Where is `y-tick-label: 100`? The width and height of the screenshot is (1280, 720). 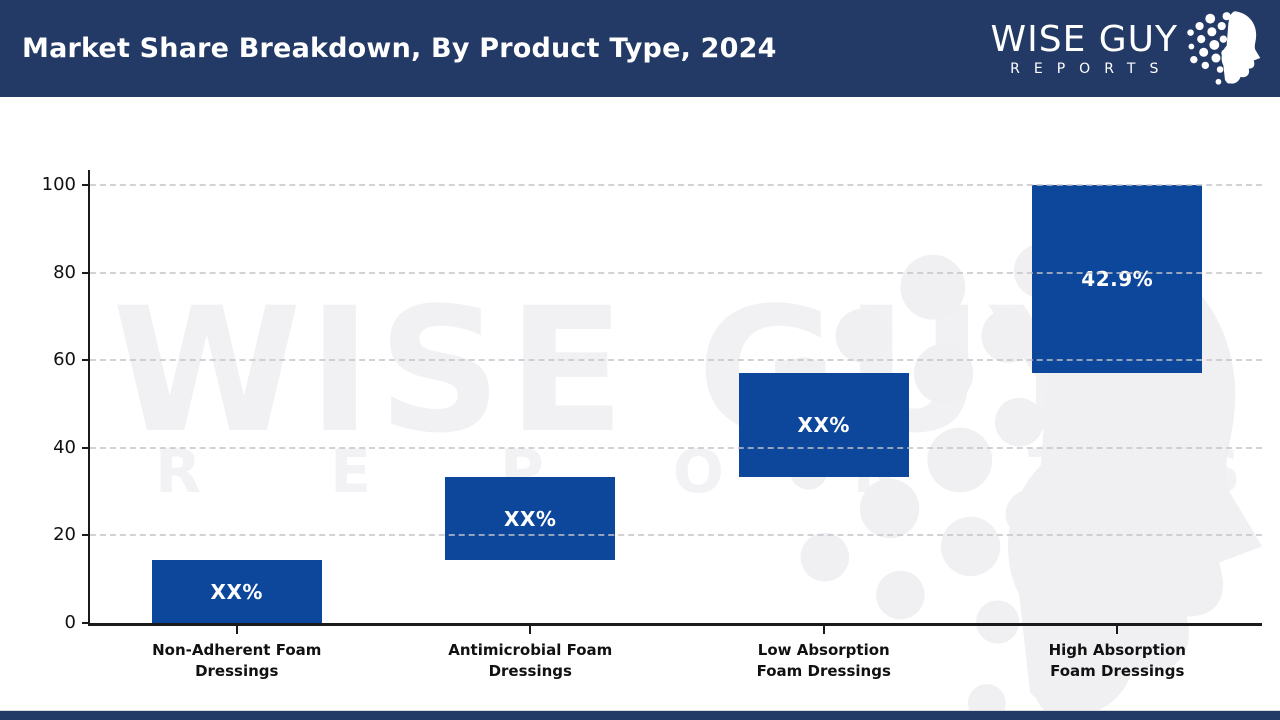 y-tick-label: 100 is located at coordinates (58, 184).